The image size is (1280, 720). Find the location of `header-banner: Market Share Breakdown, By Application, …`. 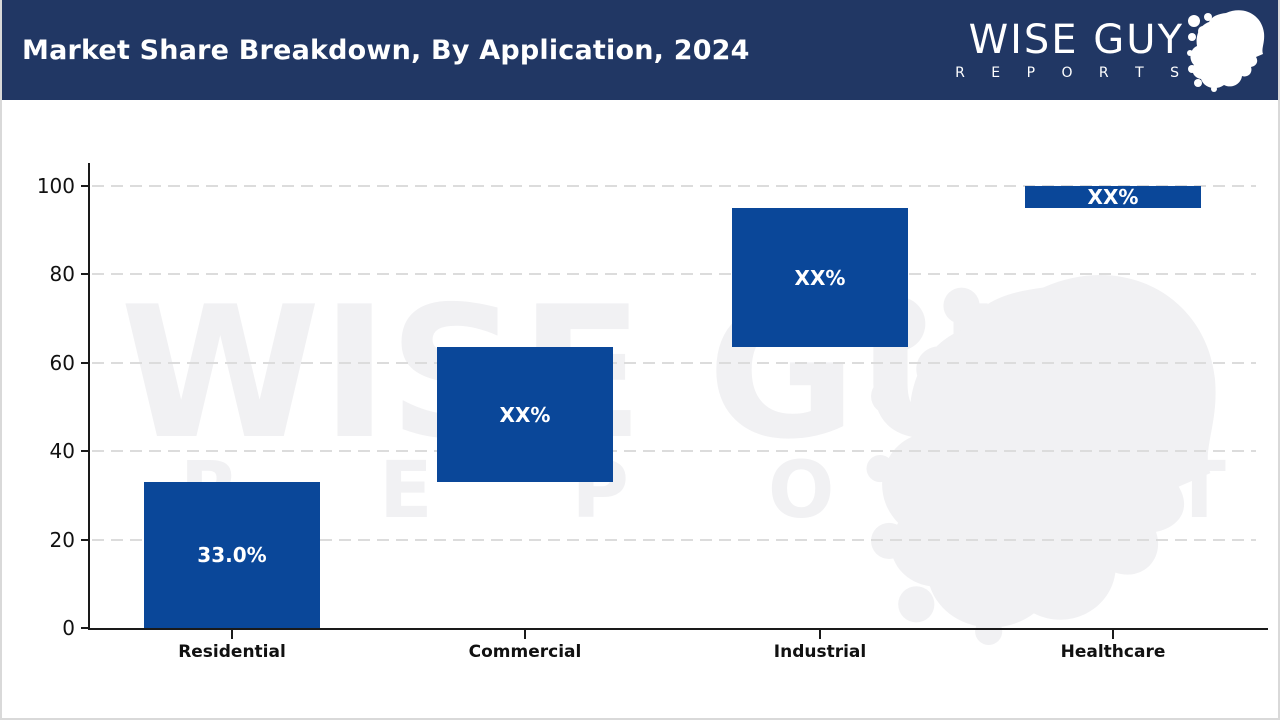

header-banner: Market Share Breakdown, By Application, … is located at coordinates (640, 50).